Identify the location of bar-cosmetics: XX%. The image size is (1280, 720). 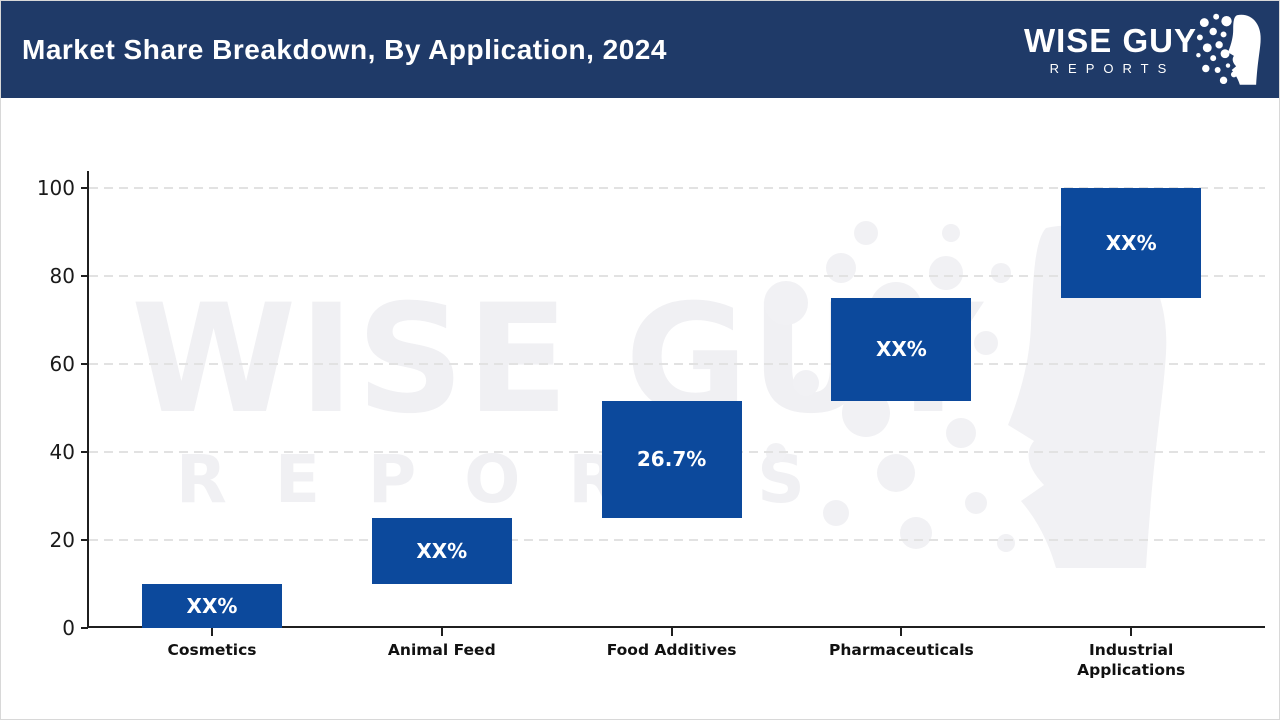
(212, 606).